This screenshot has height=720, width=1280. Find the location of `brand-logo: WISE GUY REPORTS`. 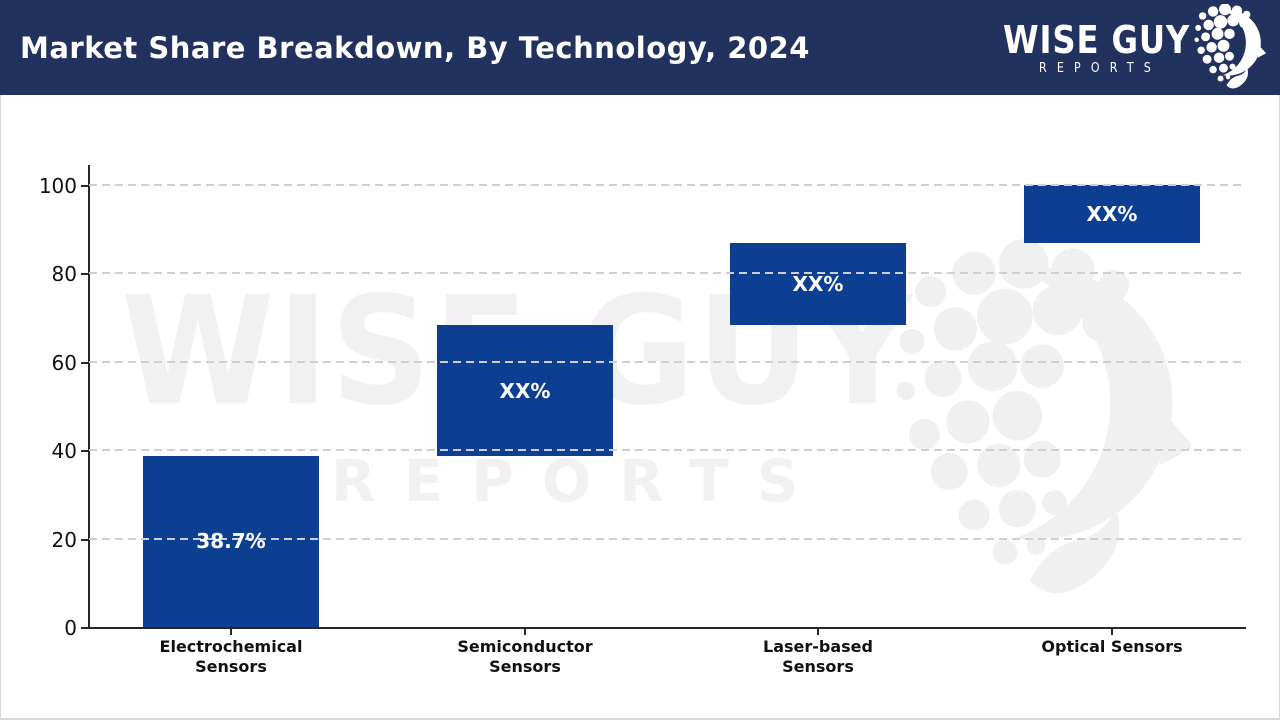

brand-logo: WISE GUY REPORTS is located at coordinates (1121, 48).